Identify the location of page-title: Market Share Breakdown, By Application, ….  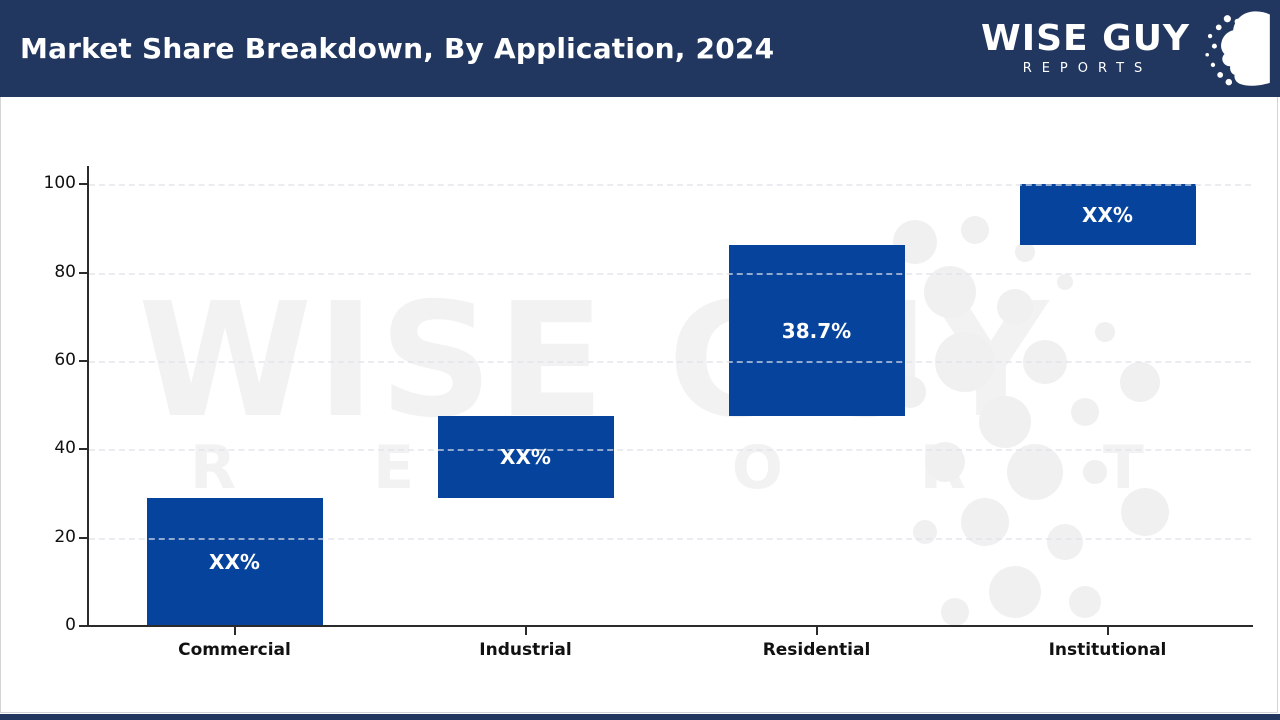
(397, 48).